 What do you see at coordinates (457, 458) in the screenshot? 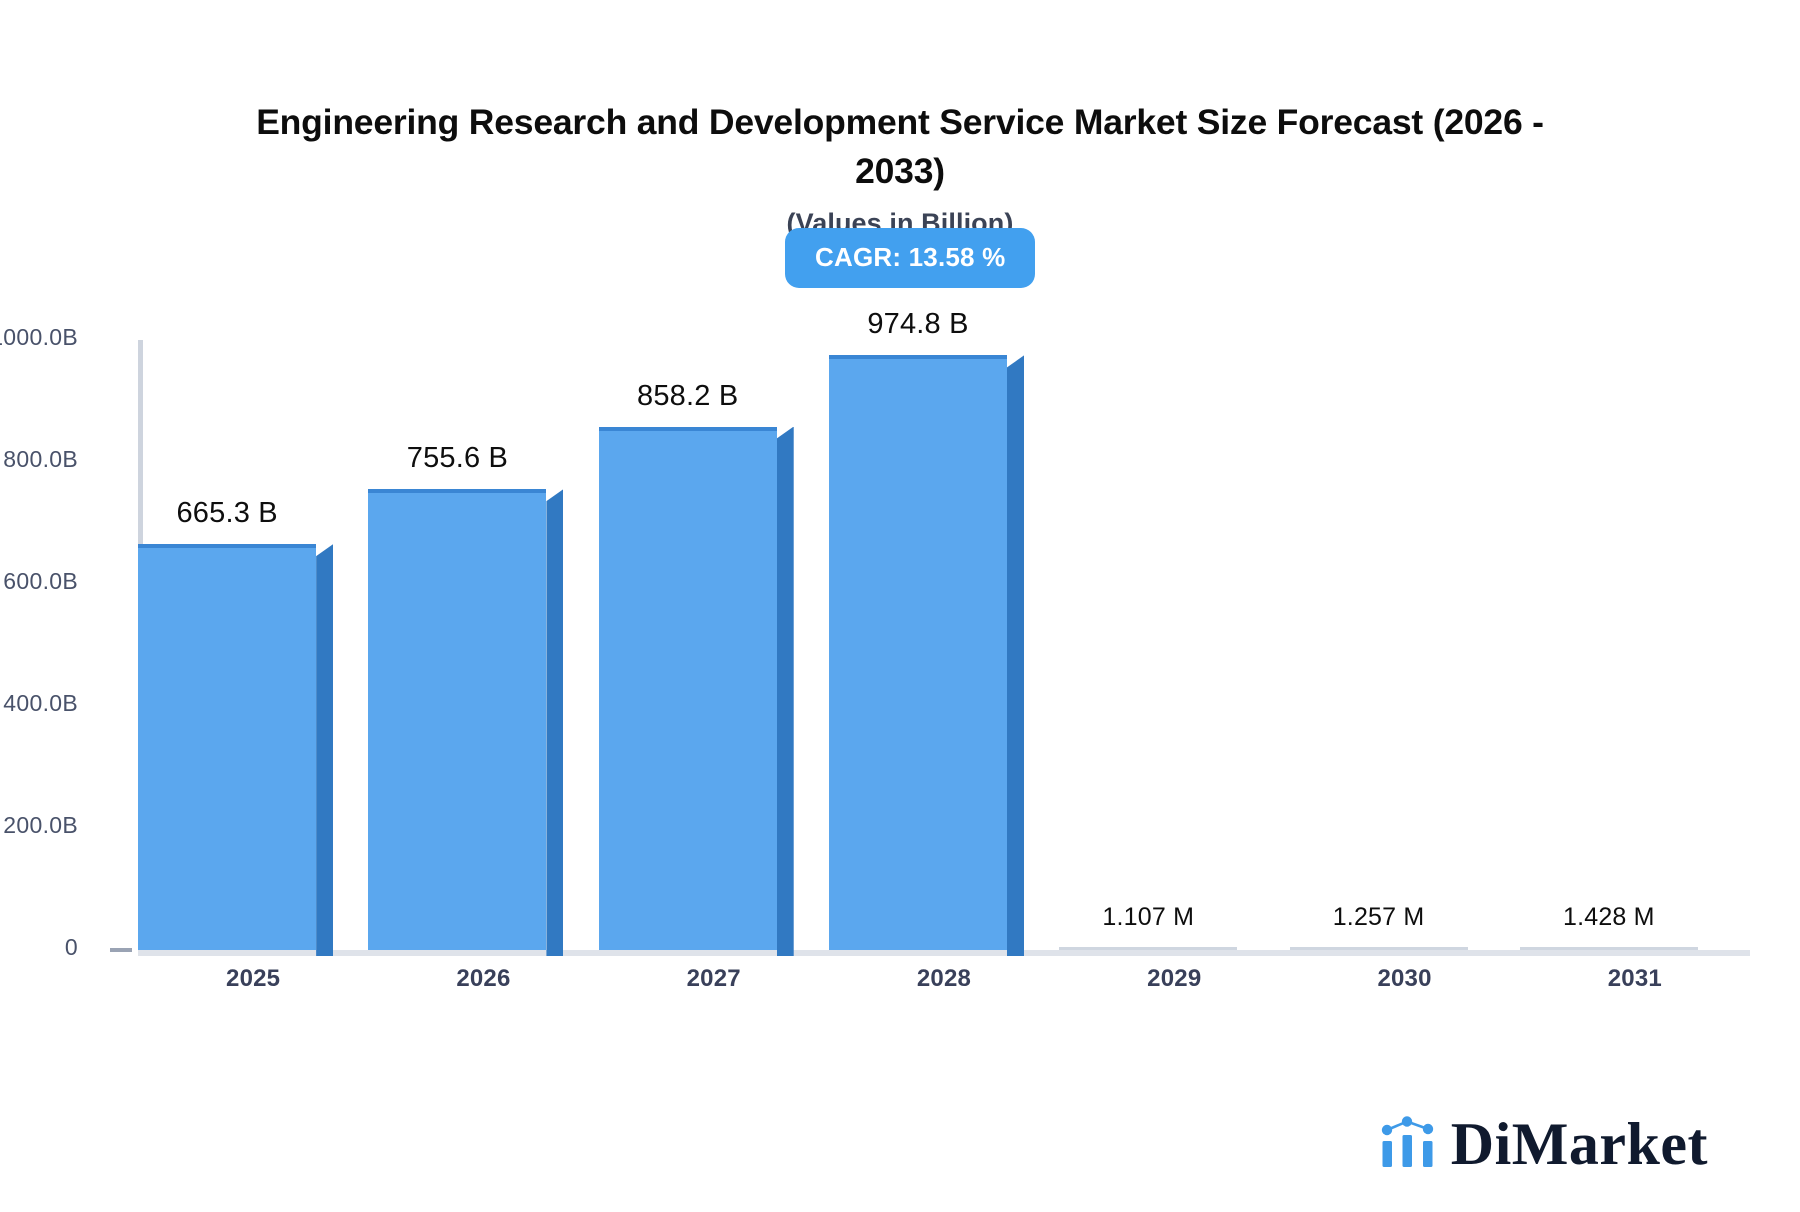
I see `bar-value-label: 755.6 B` at bounding box center [457, 458].